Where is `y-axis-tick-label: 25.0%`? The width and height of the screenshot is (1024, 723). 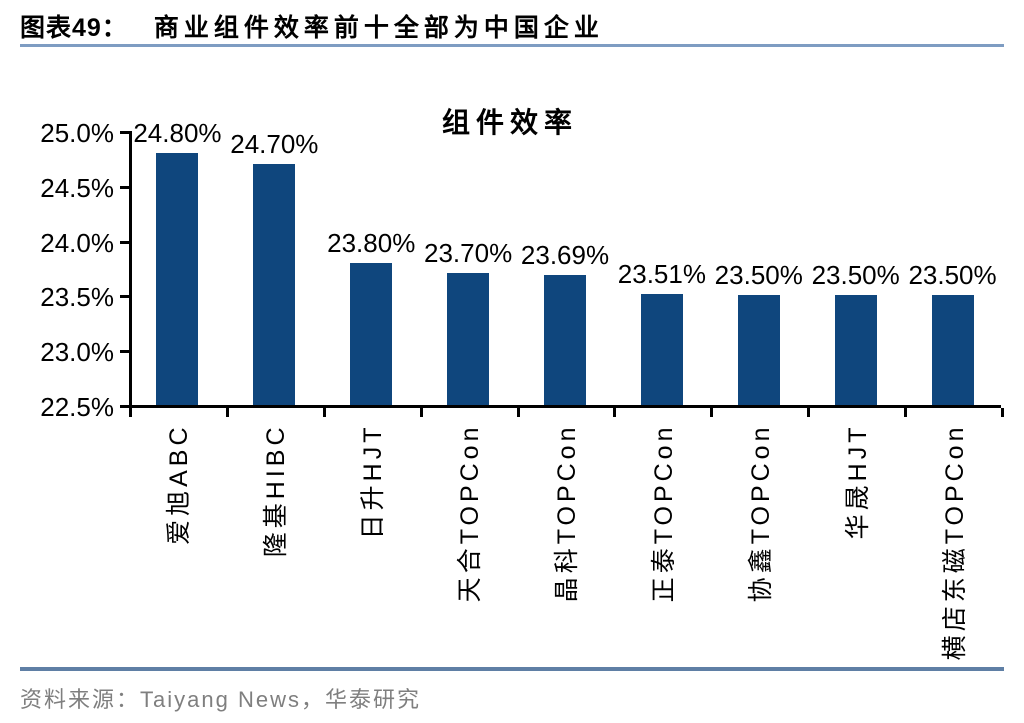
y-axis-tick-label: 25.0% is located at coordinates (77, 133).